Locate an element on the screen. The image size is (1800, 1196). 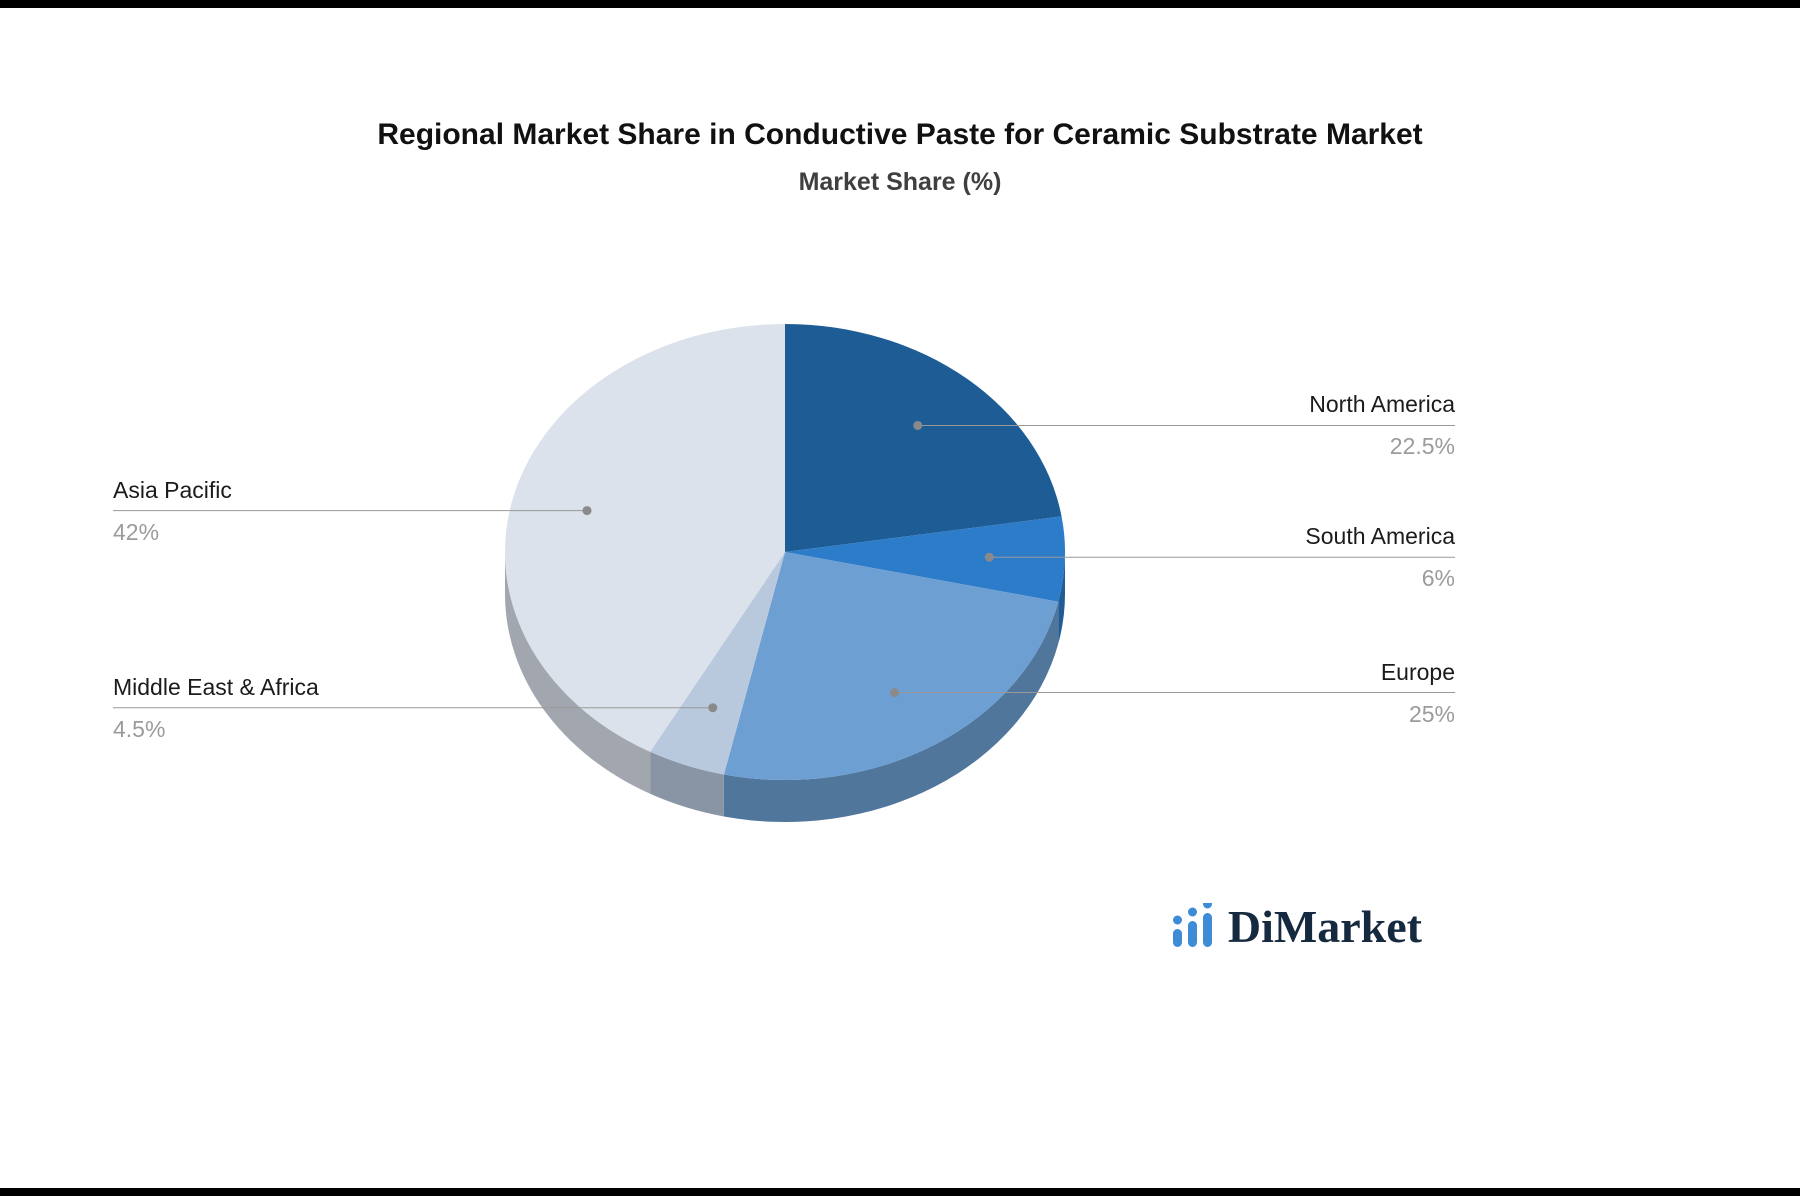
pie-callout-asia-pacific: Asia Pacific 42% is located at coordinates (172, 511).